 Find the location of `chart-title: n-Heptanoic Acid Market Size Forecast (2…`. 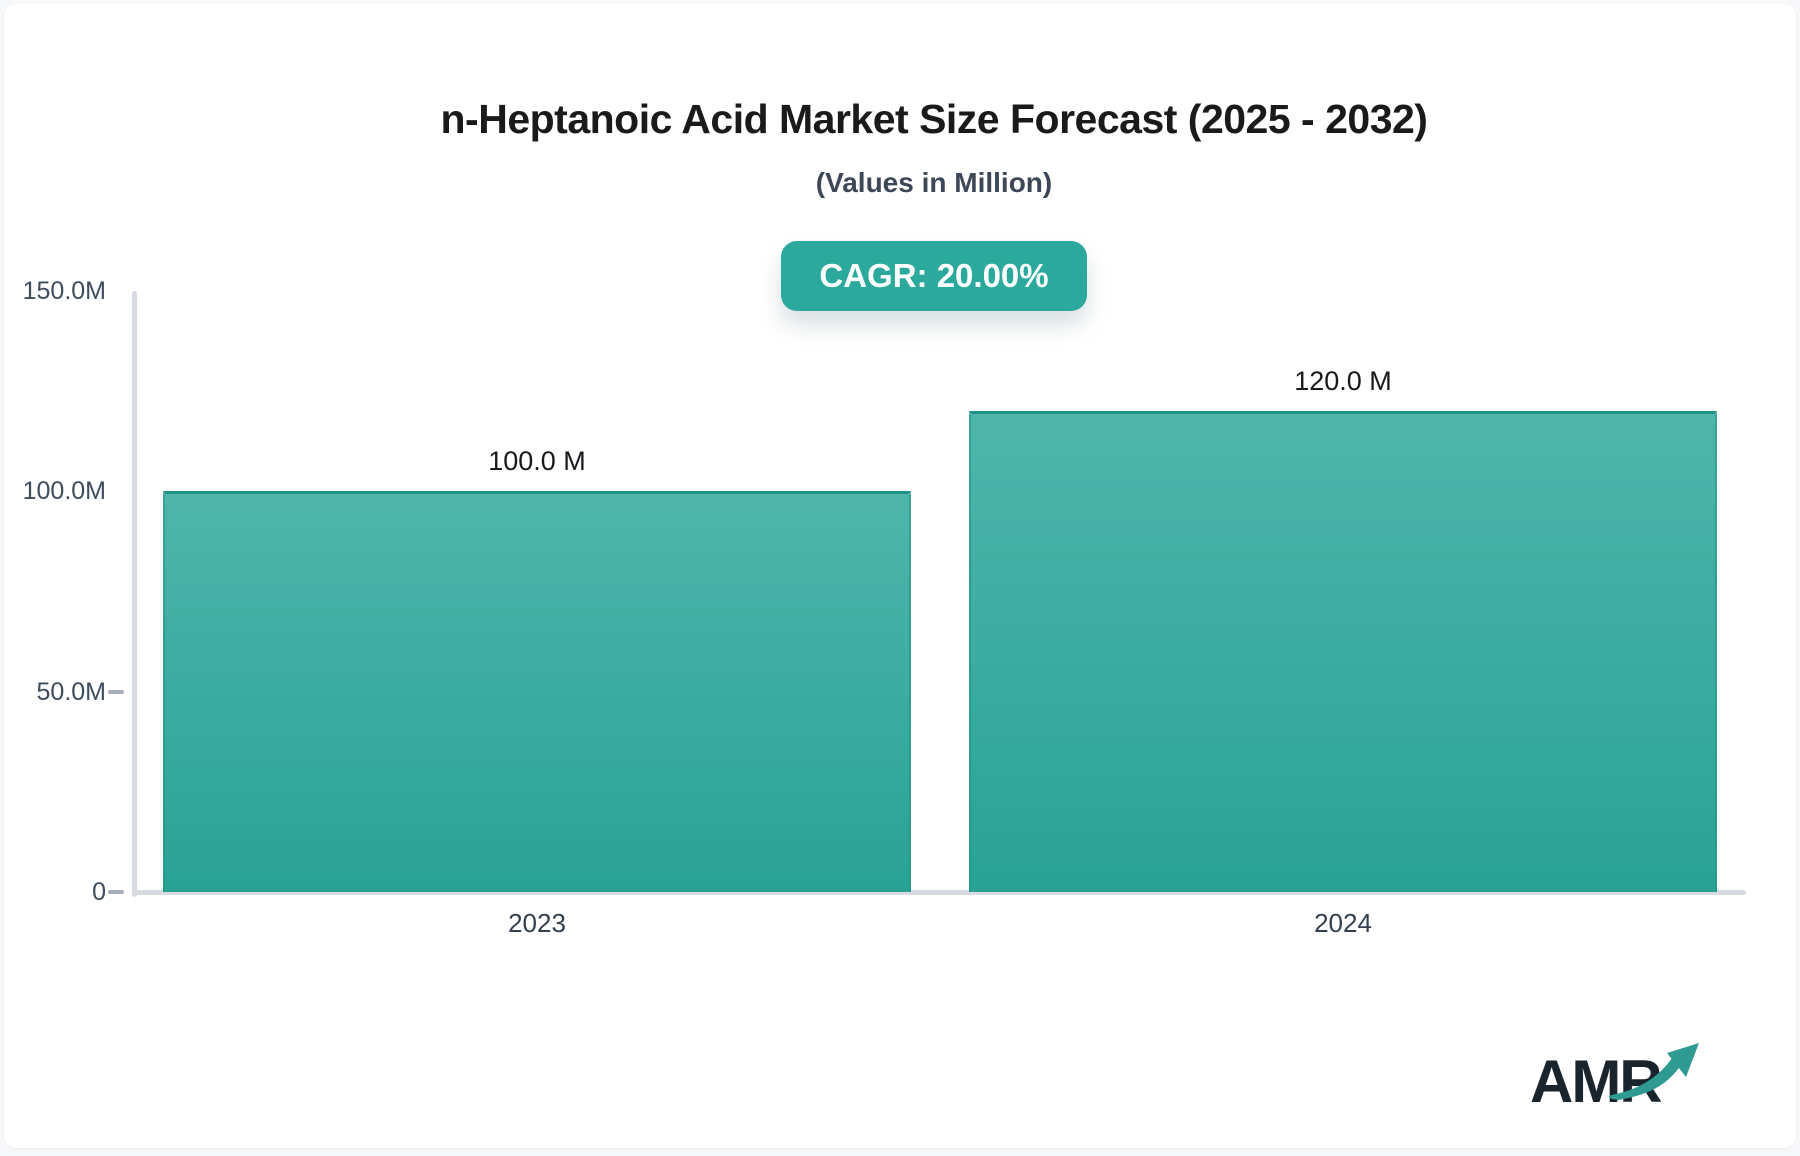

chart-title: n-Heptanoic Acid Market Size Forecast (2… is located at coordinates (934, 119).